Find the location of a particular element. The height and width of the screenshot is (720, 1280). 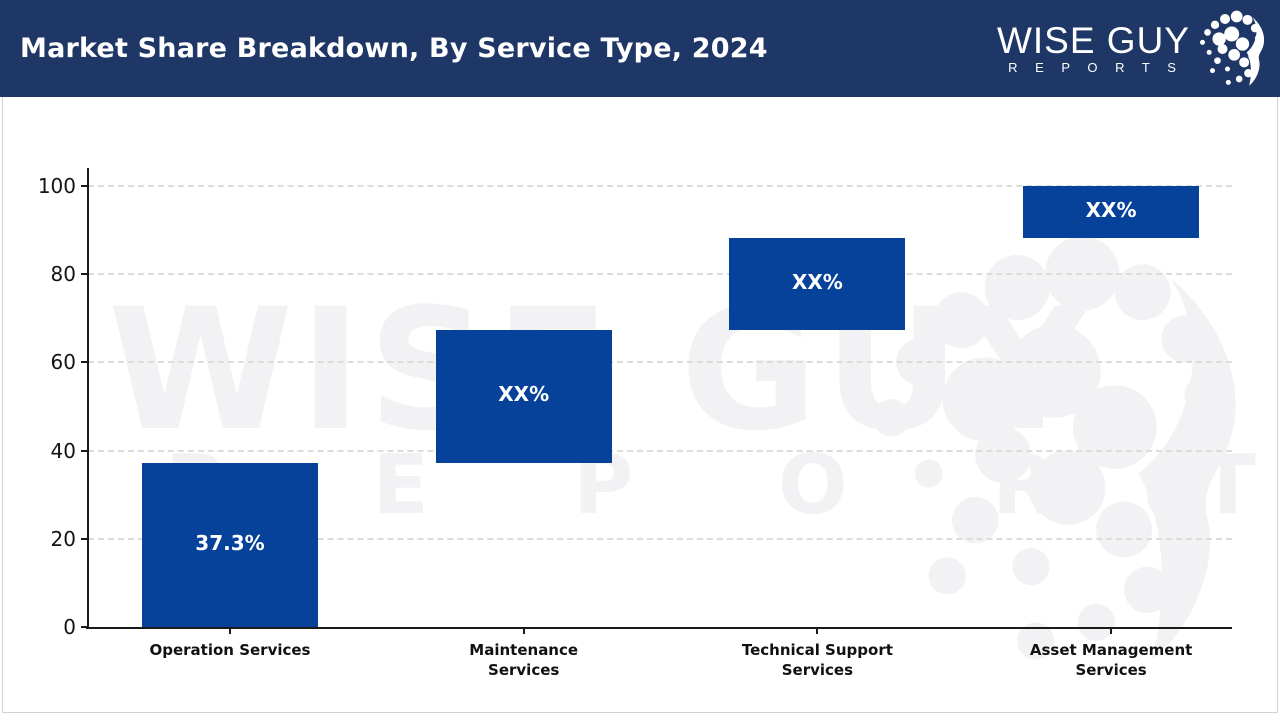

x-axis-category-operation-services: Operation Services is located at coordinates (230, 650).